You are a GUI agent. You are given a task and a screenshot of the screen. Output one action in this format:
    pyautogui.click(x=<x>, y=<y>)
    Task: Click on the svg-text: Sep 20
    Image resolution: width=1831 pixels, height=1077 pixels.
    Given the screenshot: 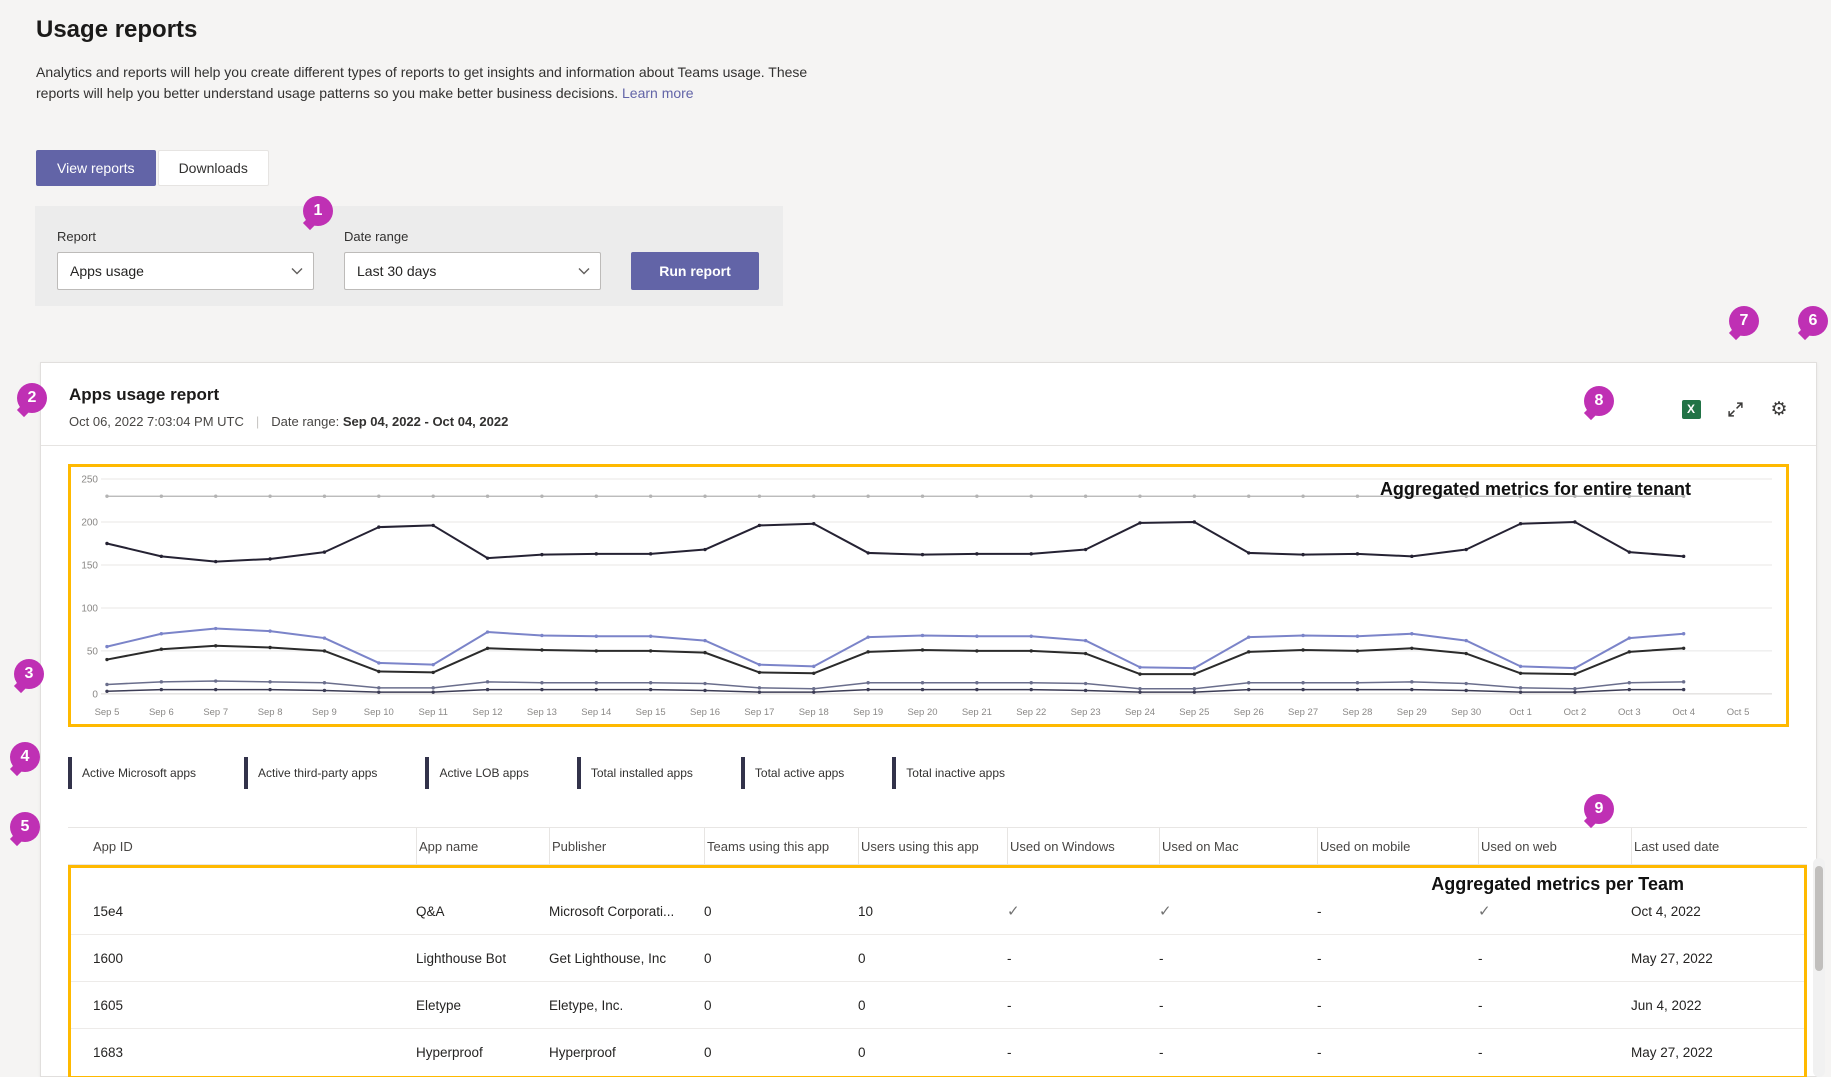 What is the action you would take?
    pyautogui.click(x=922, y=712)
    